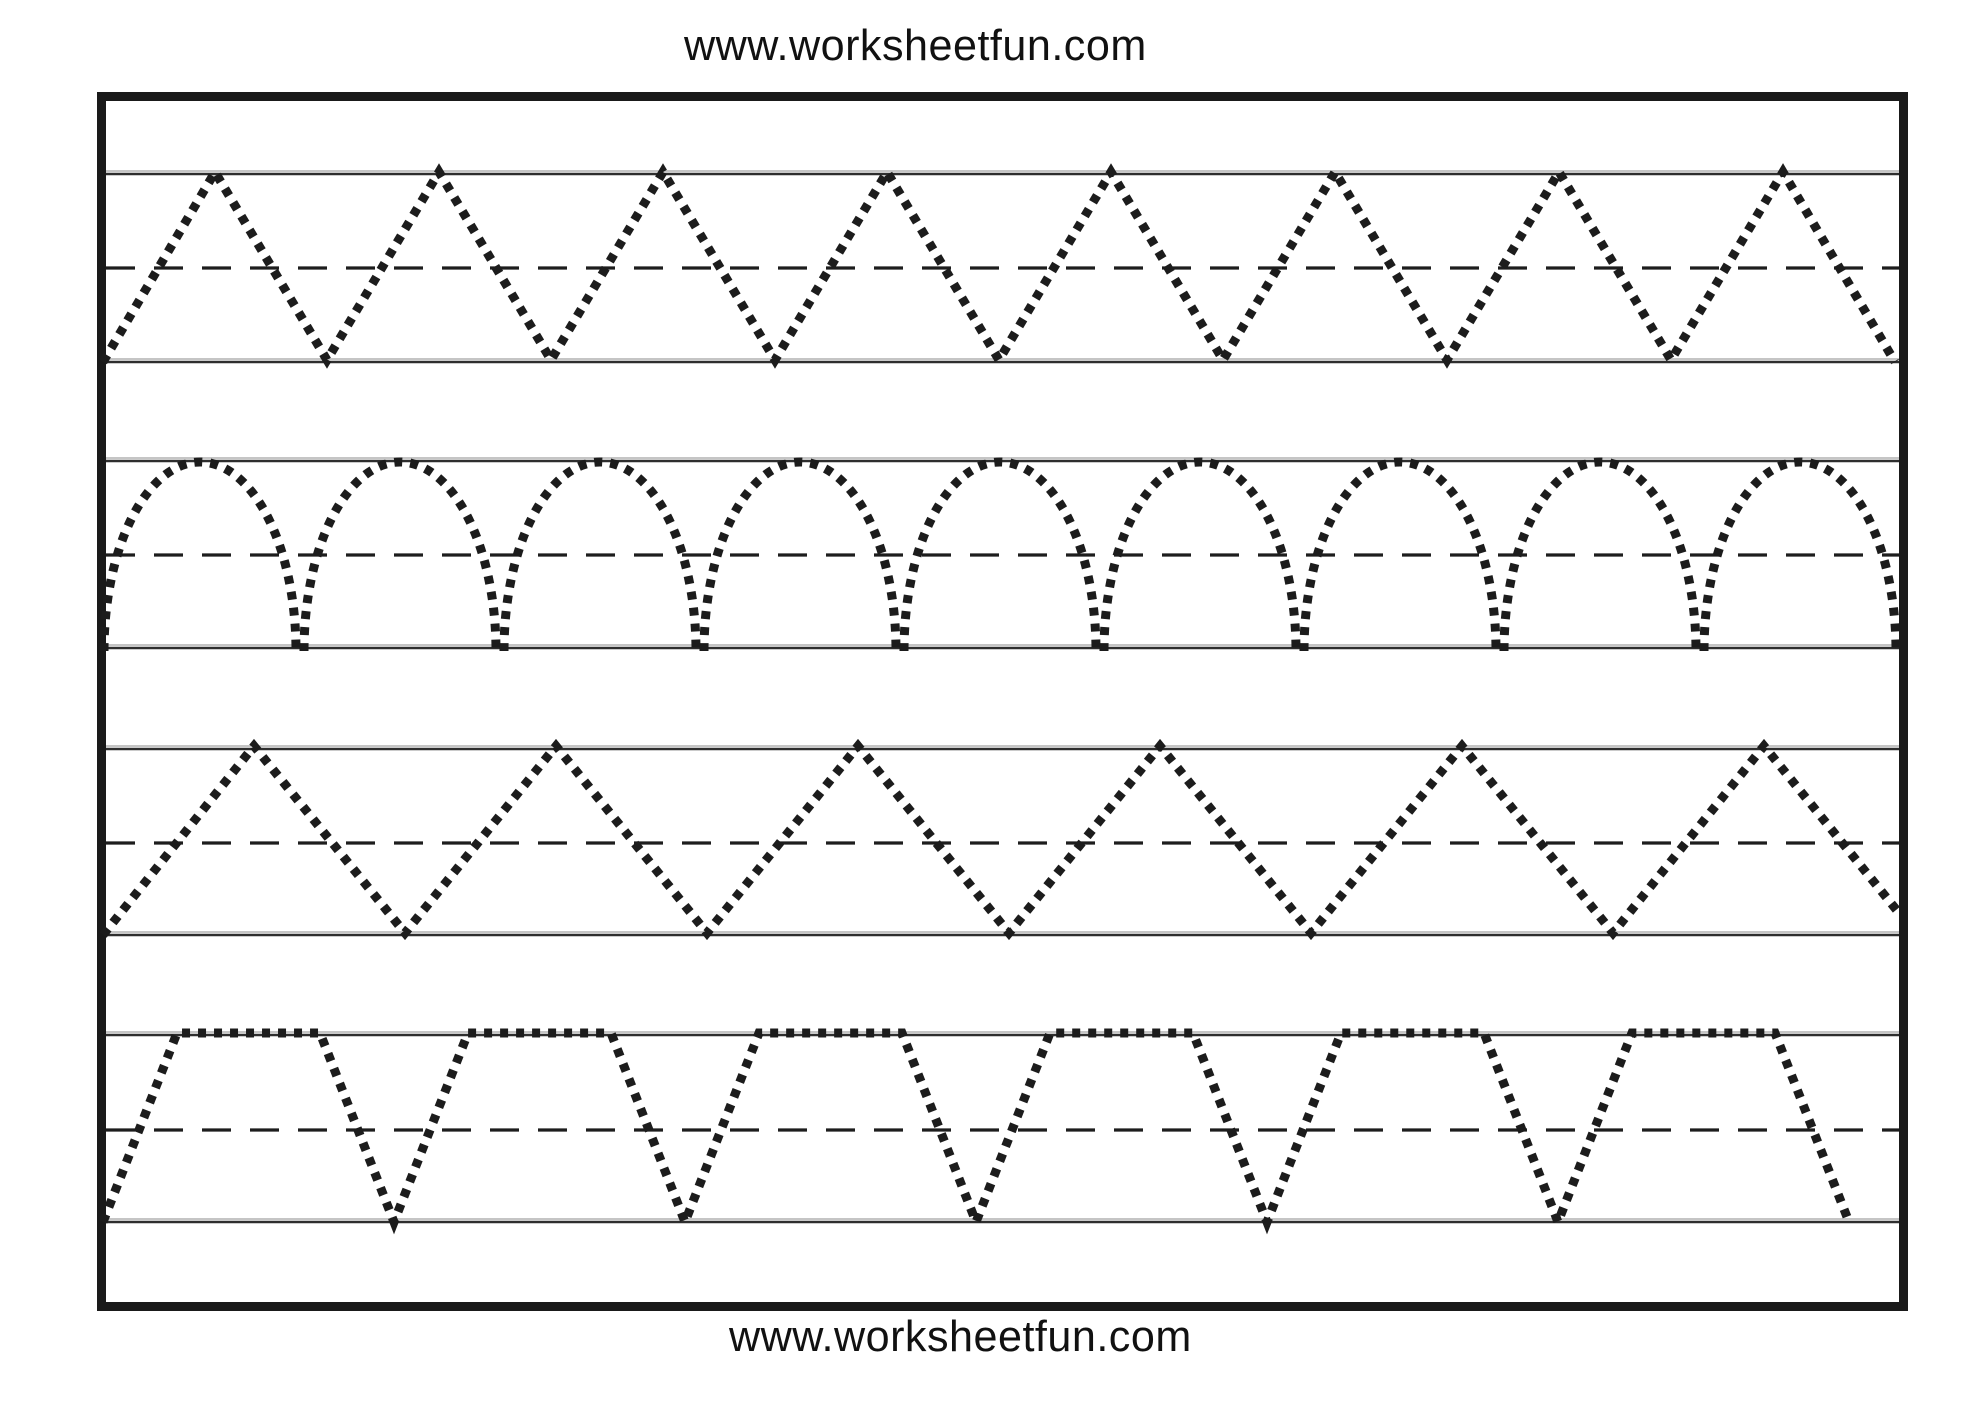 The image size is (1987, 1404). I want to click on row-4-trapezoid-wave-trace, so click(976, 1131).